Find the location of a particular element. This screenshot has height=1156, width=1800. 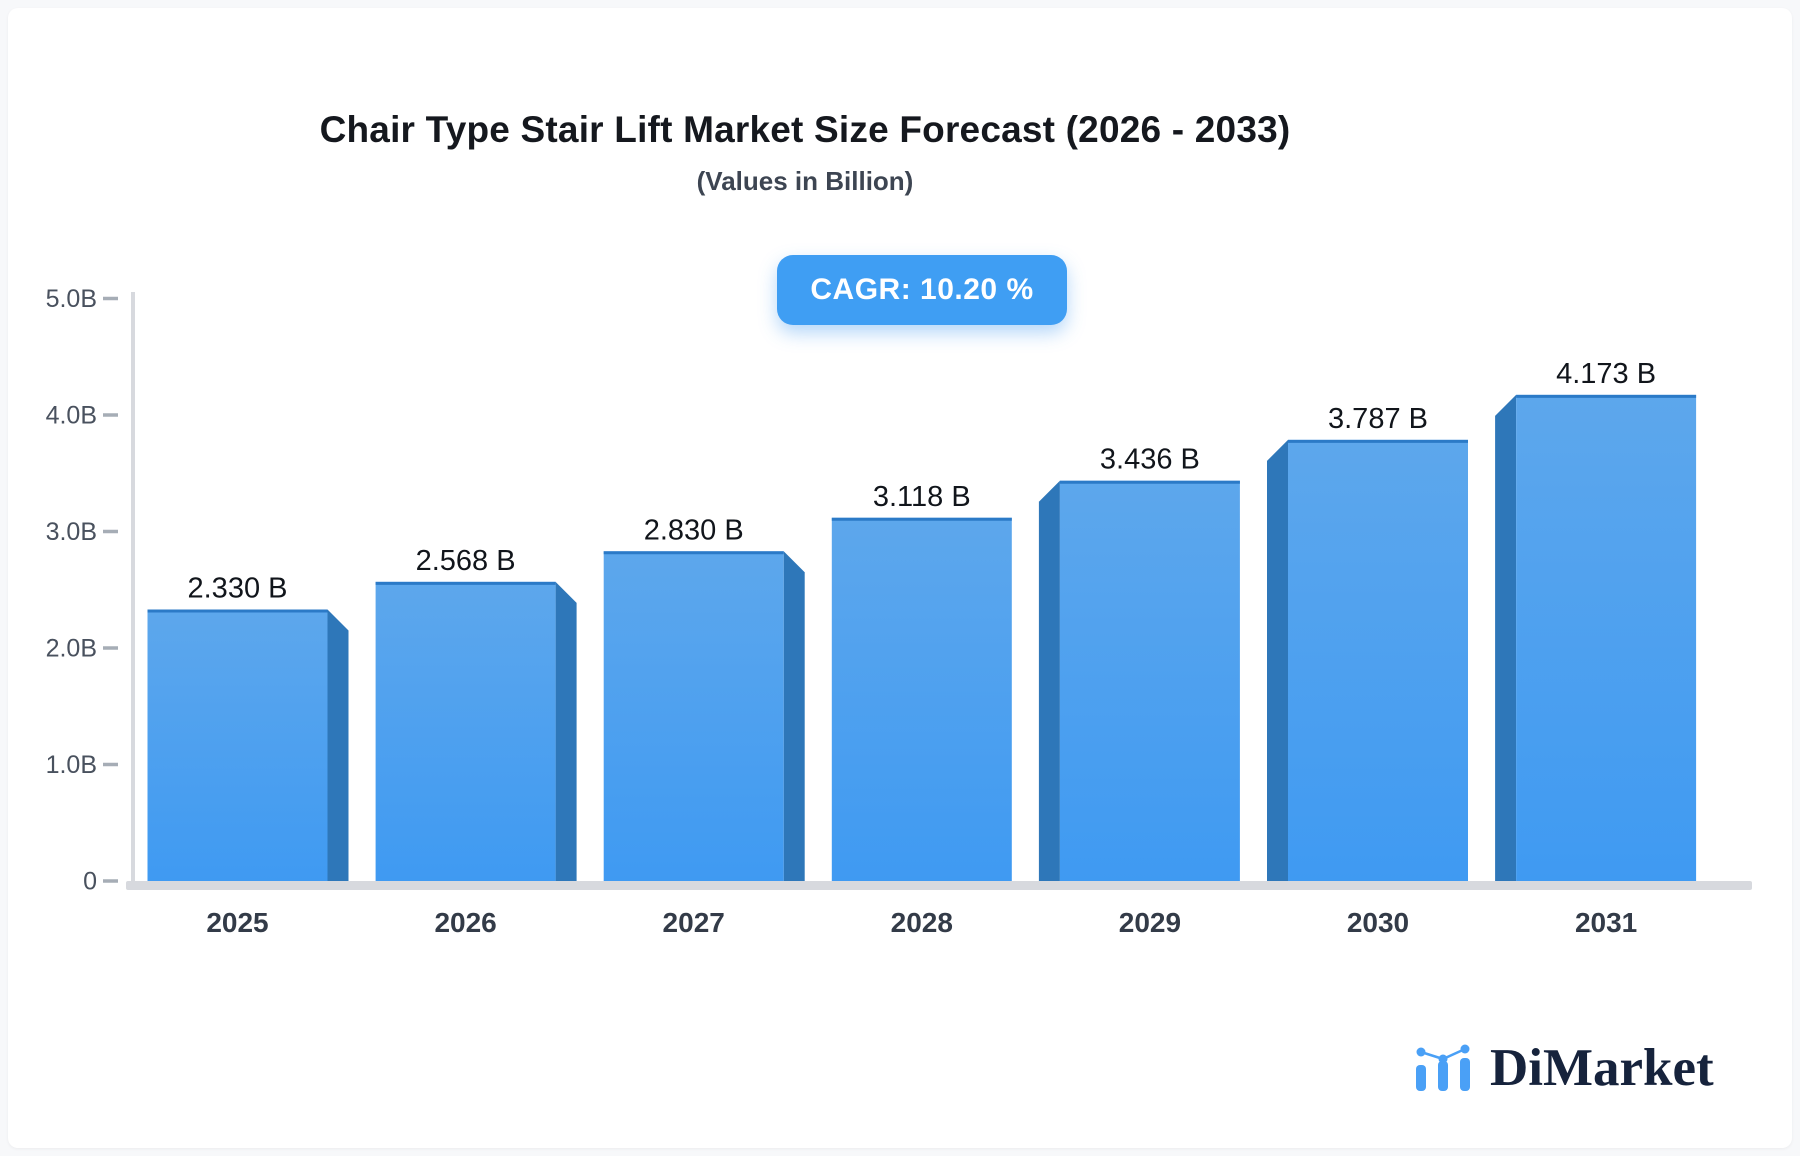

bar-chart-logo-icon is located at coordinates (1443, 1067).